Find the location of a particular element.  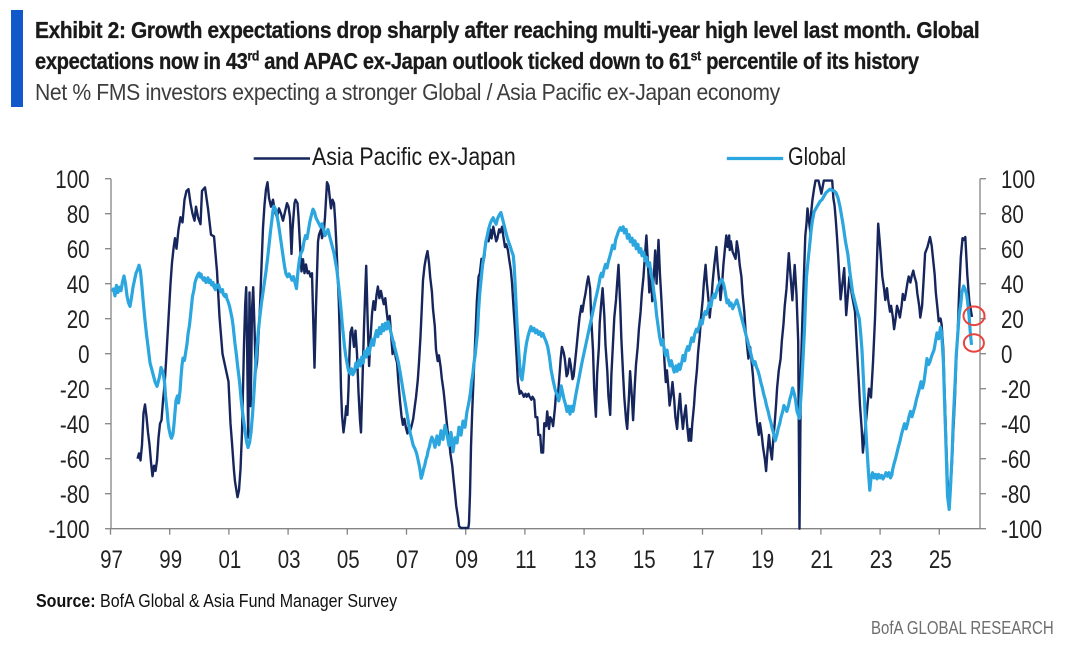

svg-text: 07 is located at coordinates (407, 559).